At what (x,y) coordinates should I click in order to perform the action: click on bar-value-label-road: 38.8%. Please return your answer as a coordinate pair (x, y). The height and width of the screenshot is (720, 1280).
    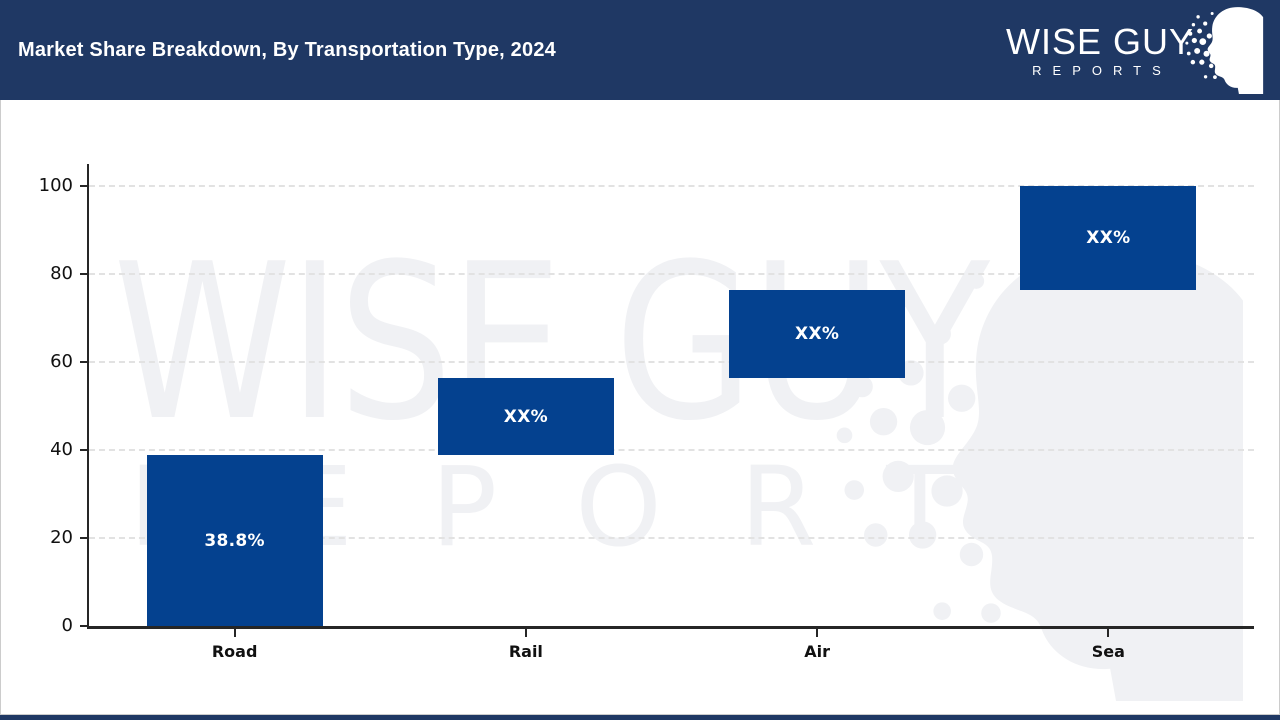
    Looking at the image, I should click on (234, 540).